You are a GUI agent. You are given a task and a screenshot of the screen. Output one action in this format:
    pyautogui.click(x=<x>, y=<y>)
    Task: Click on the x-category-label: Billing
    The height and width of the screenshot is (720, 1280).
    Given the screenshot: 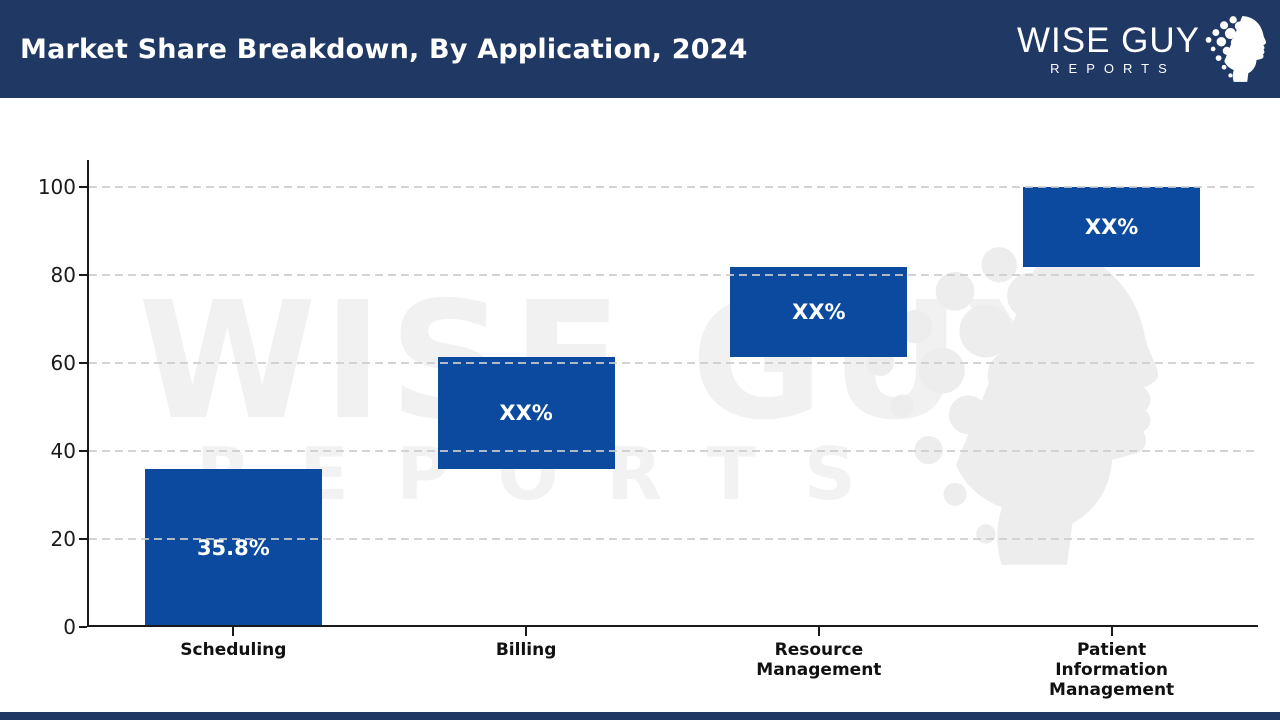 What is the action you would take?
    pyautogui.click(x=526, y=650)
    